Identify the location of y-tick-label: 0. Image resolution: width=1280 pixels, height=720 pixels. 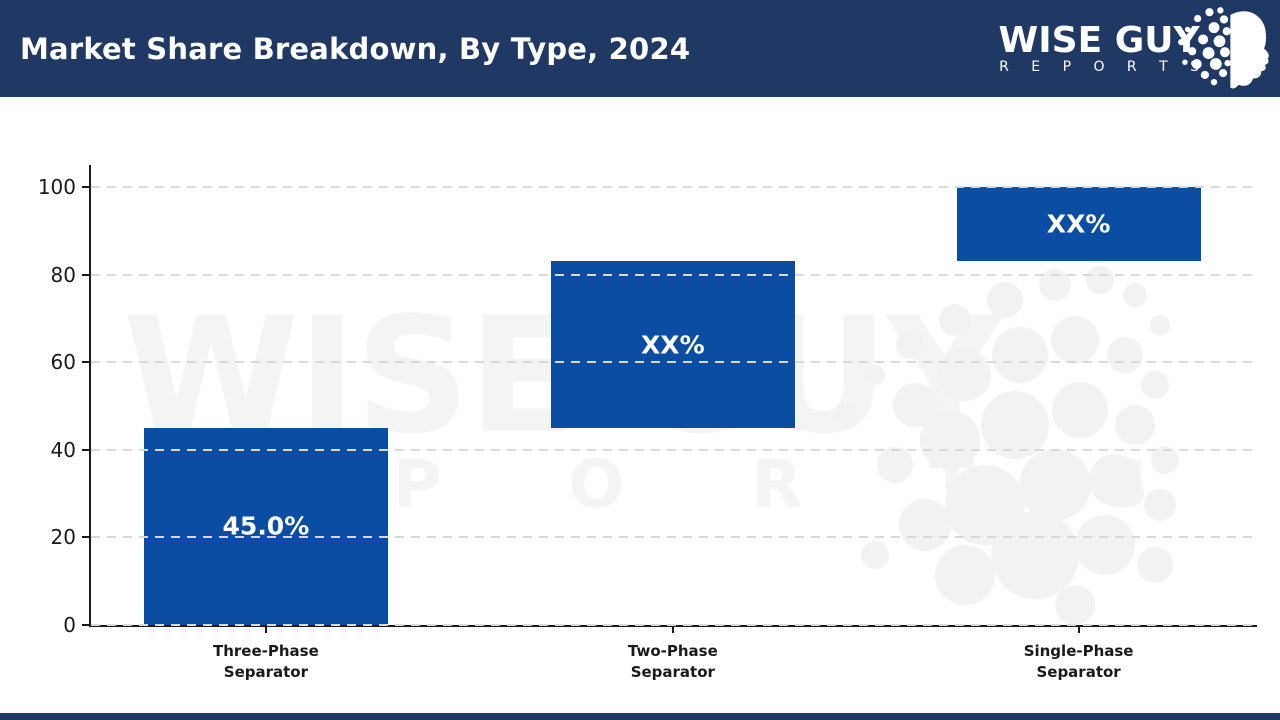
(69, 625).